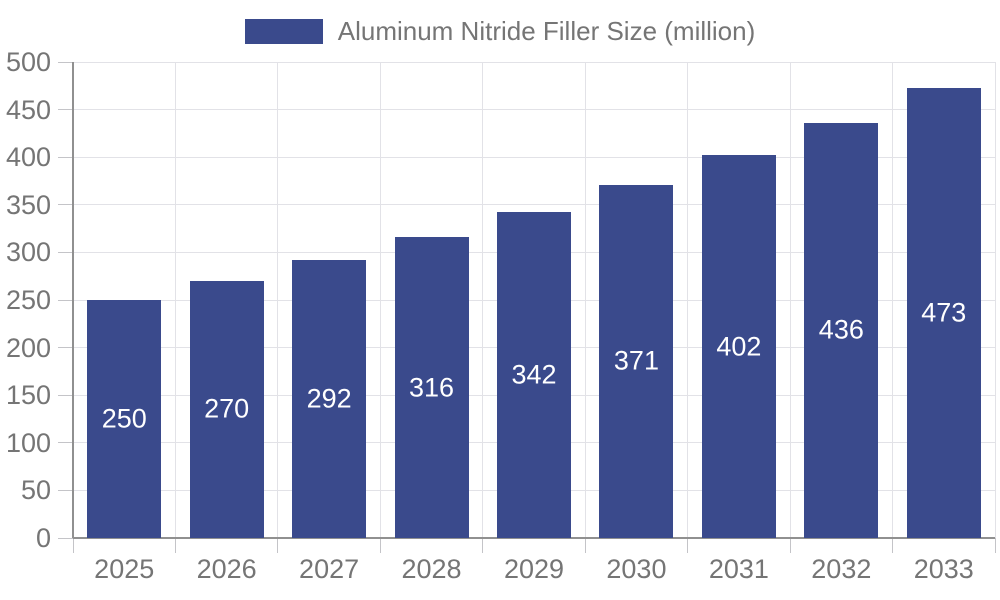  What do you see at coordinates (283, 31) in the screenshot?
I see `legend-swatch-icon` at bounding box center [283, 31].